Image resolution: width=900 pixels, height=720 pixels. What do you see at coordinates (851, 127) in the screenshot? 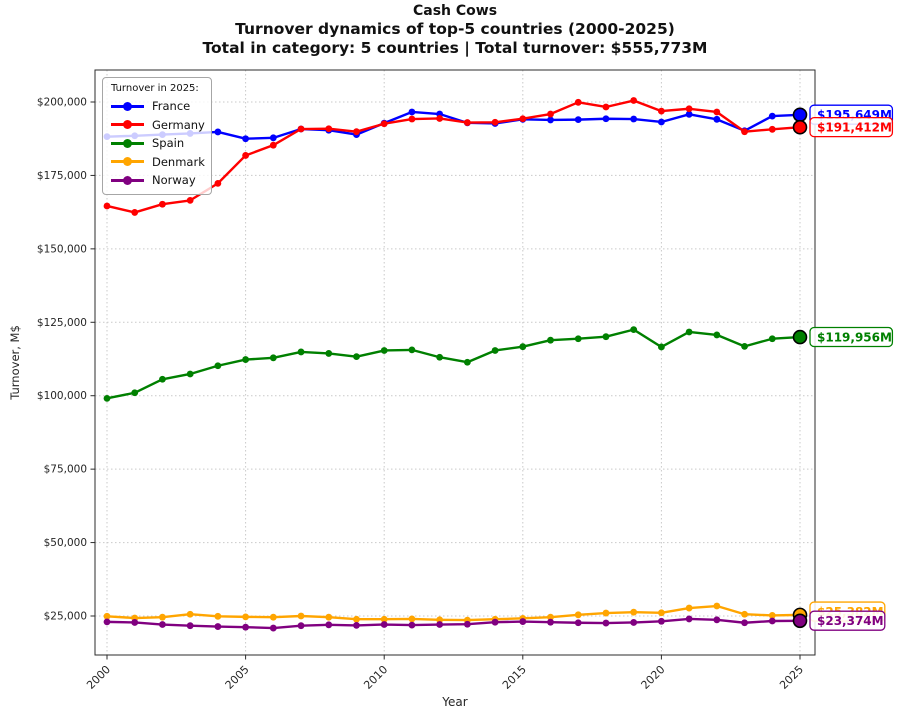
I see `end-label-box-germany` at bounding box center [851, 127].